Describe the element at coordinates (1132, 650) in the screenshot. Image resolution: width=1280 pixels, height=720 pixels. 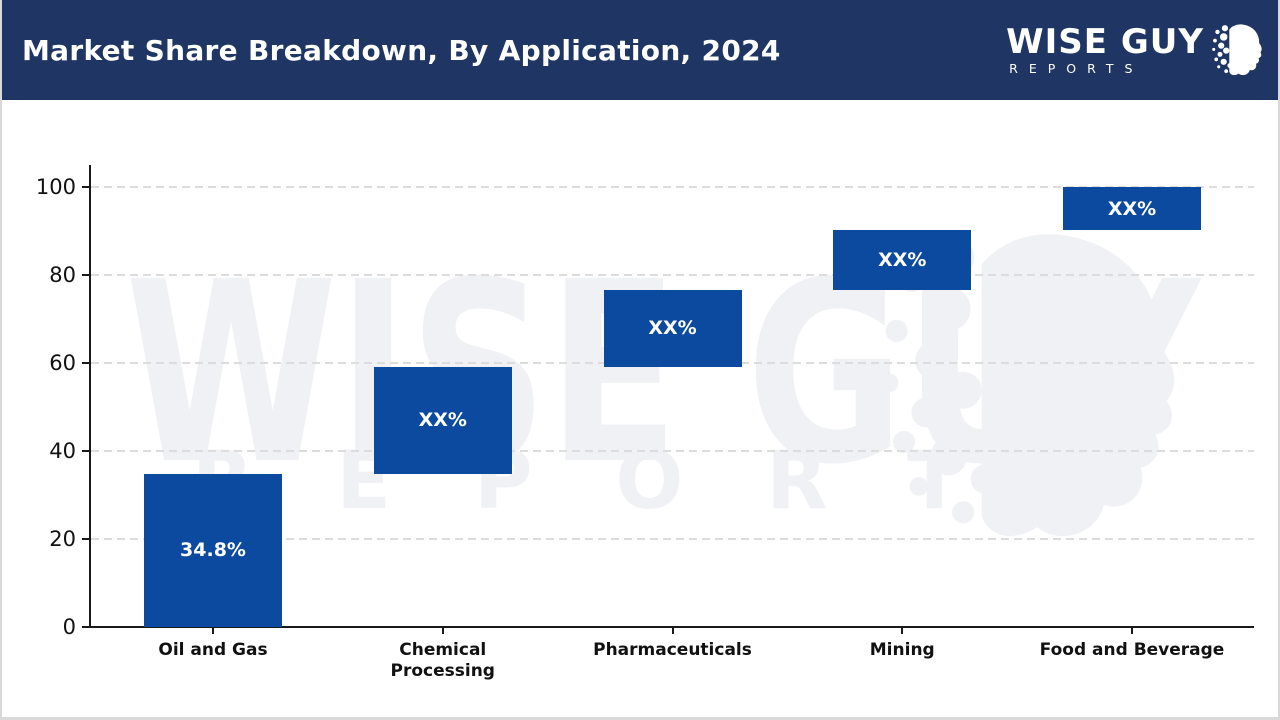
I see `x-axis-tick-label: Food and Beverage` at that location.